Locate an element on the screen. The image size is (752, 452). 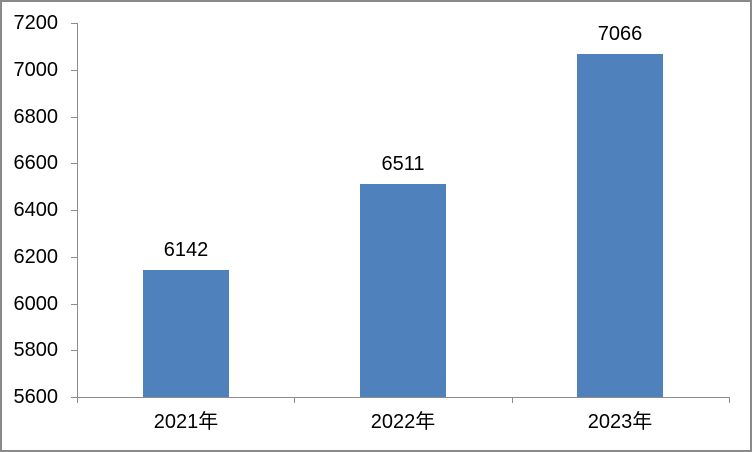
bar-value-label: 6511 is located at coordinates (403, 164).